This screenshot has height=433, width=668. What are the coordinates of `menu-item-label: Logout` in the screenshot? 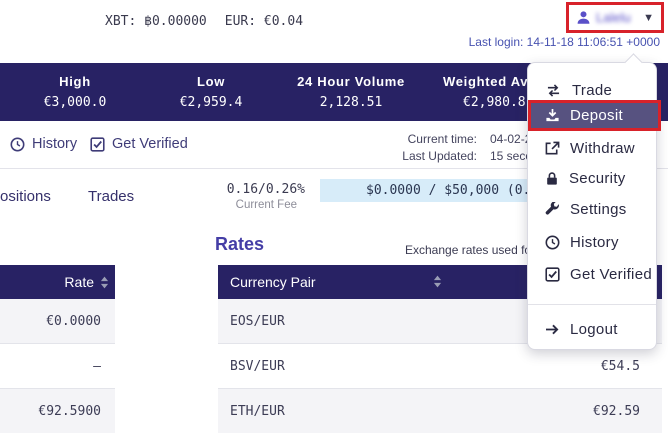 It's located at (594, 329).